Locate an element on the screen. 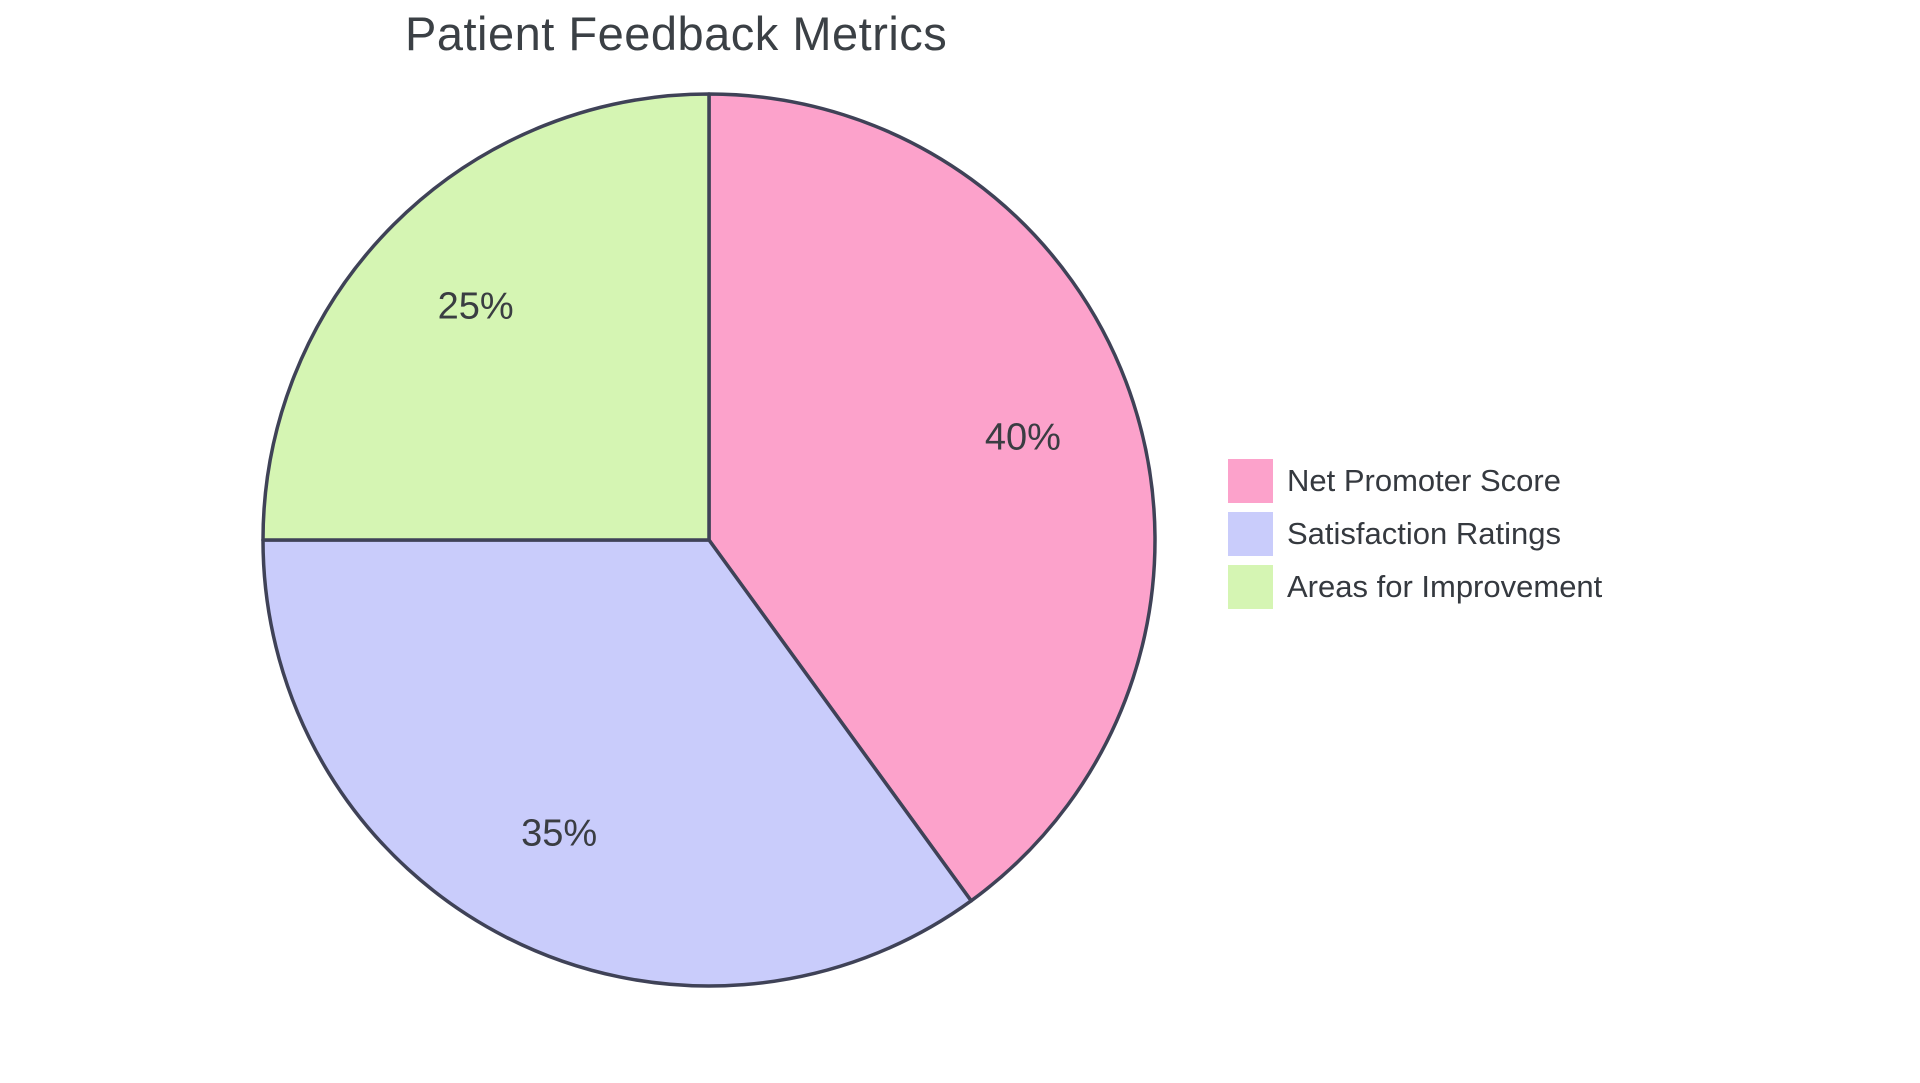  legend-item-areas-for-improvement: Areas for Improvement is located at coordinates (1415, 587).